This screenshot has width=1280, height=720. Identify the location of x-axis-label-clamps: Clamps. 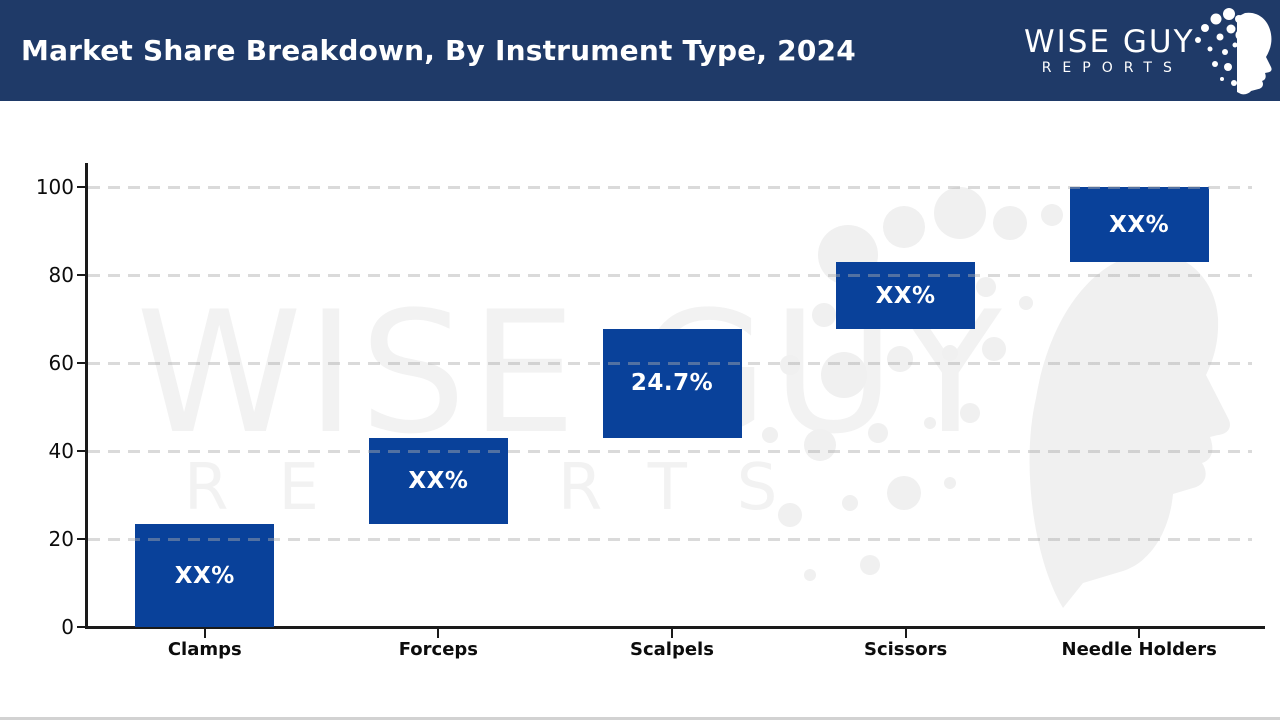
(204, 649).